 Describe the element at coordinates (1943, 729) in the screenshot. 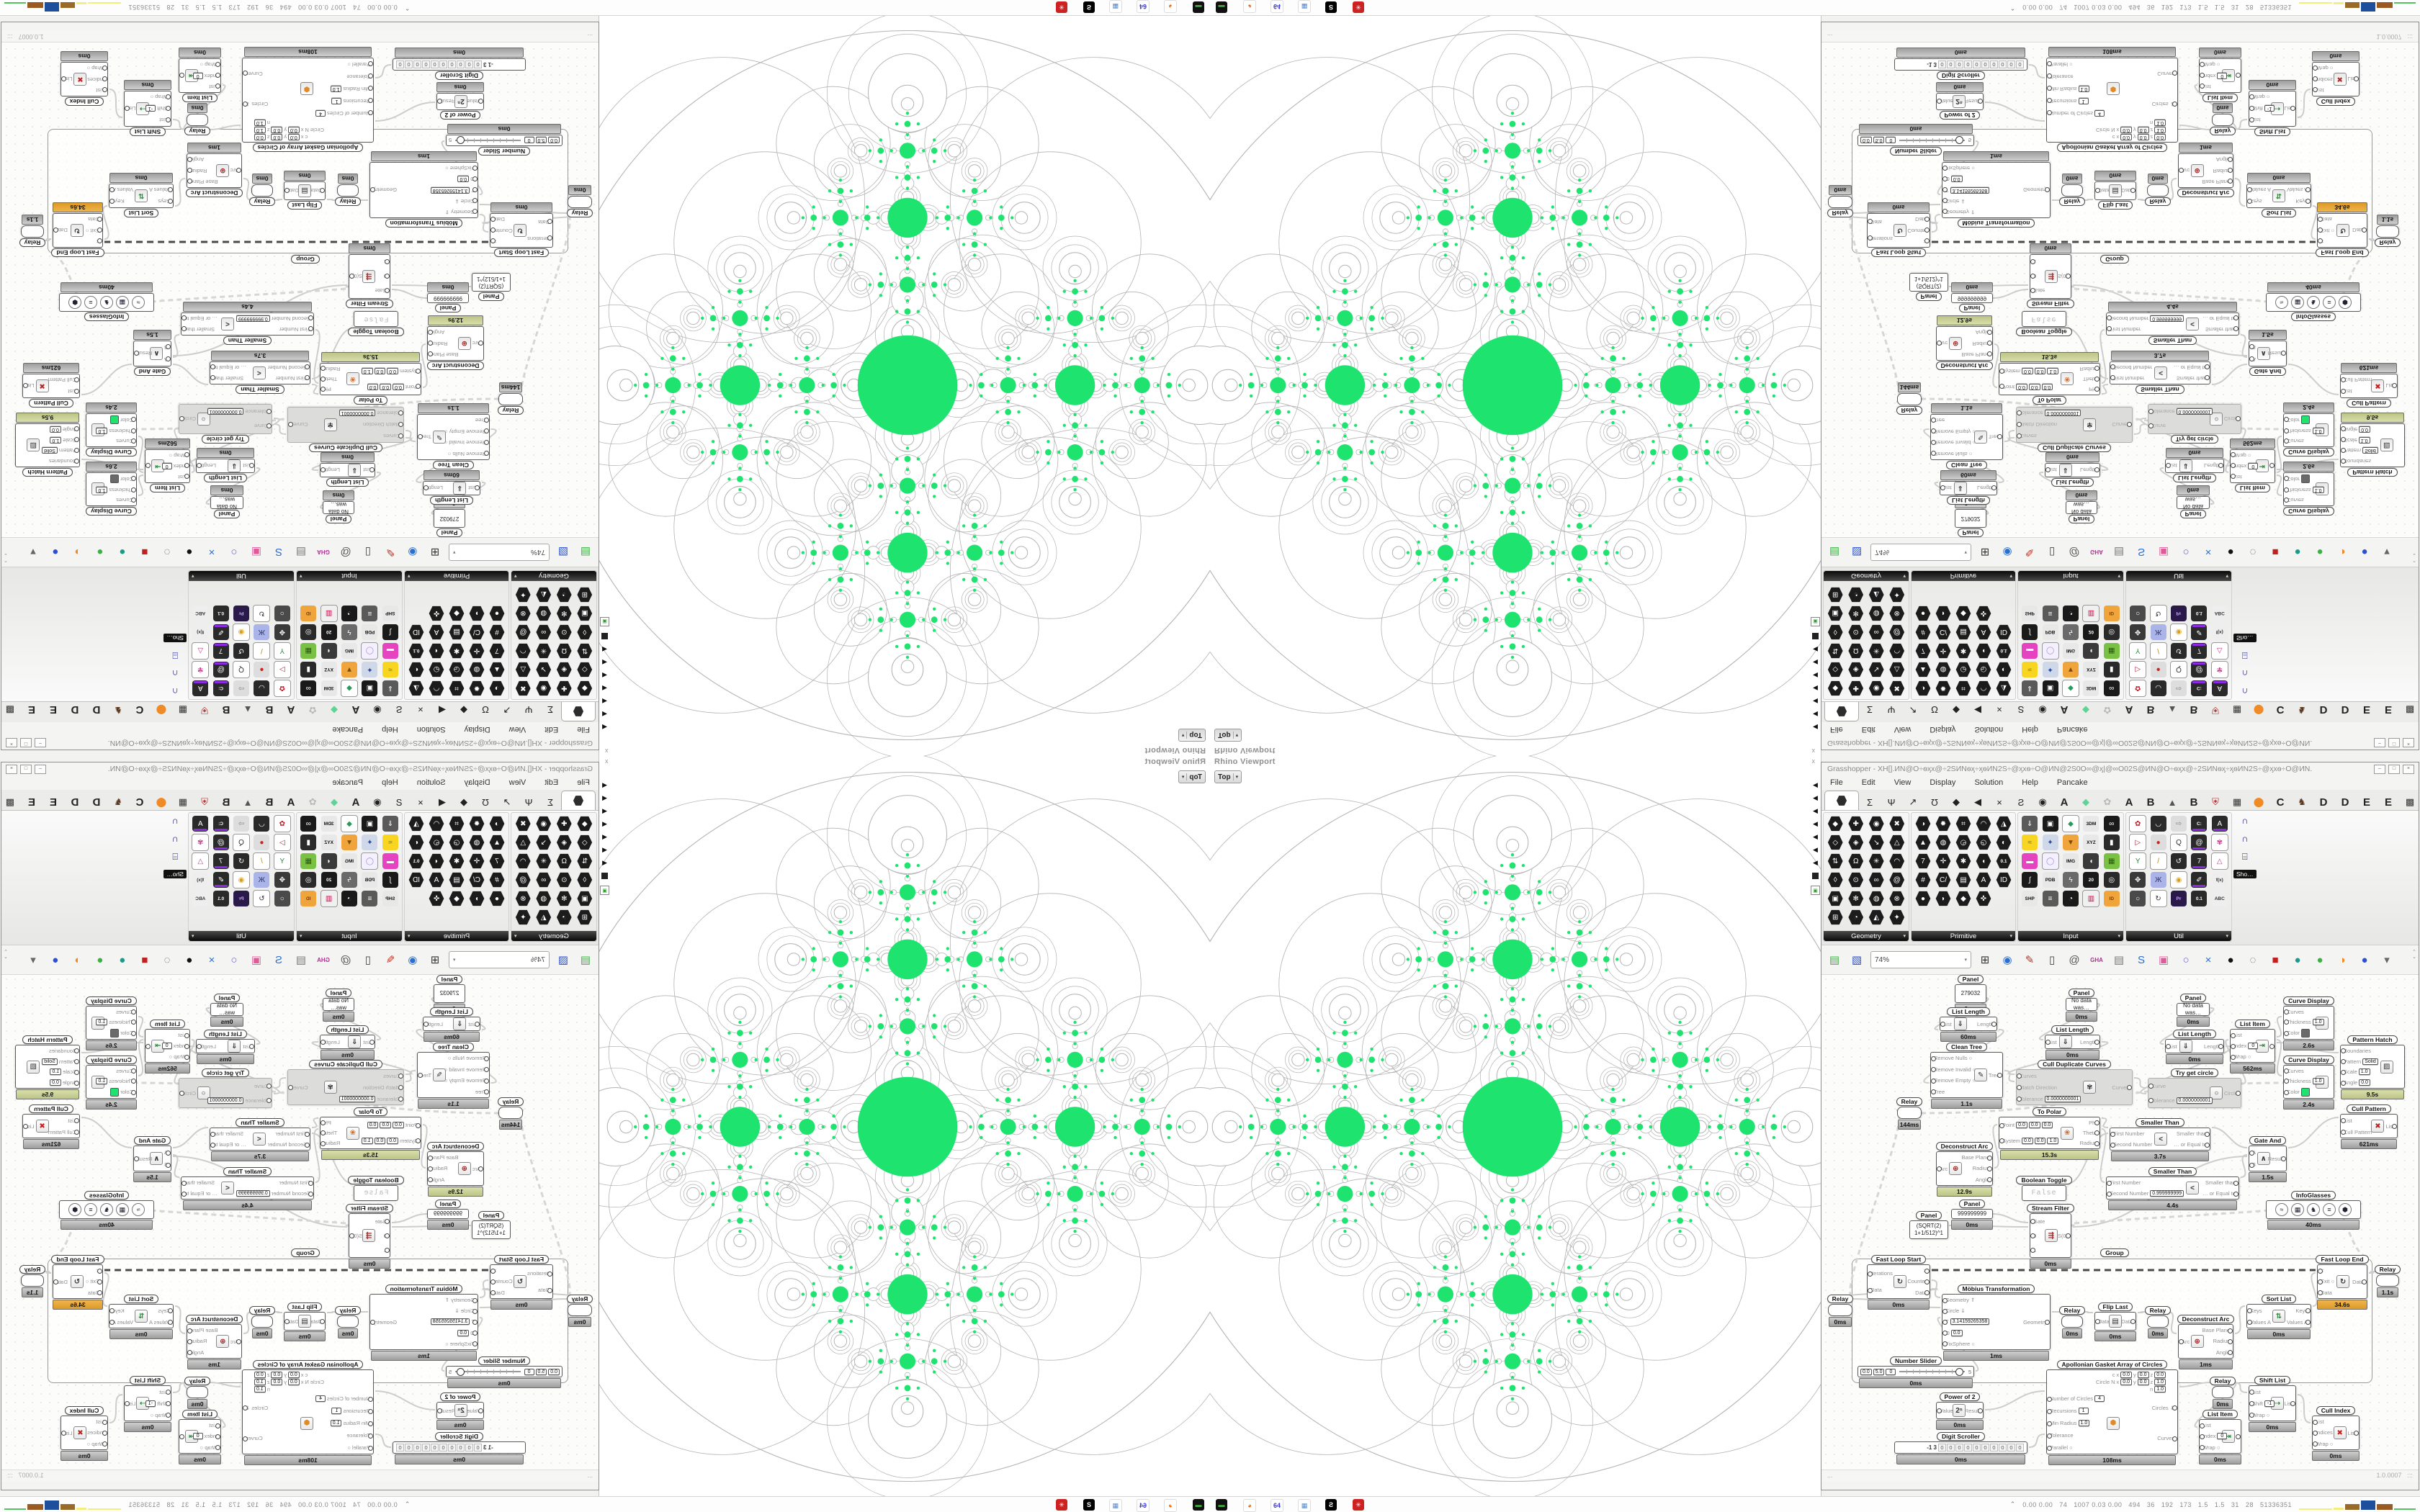

I see `menu-display: Display` at that location.